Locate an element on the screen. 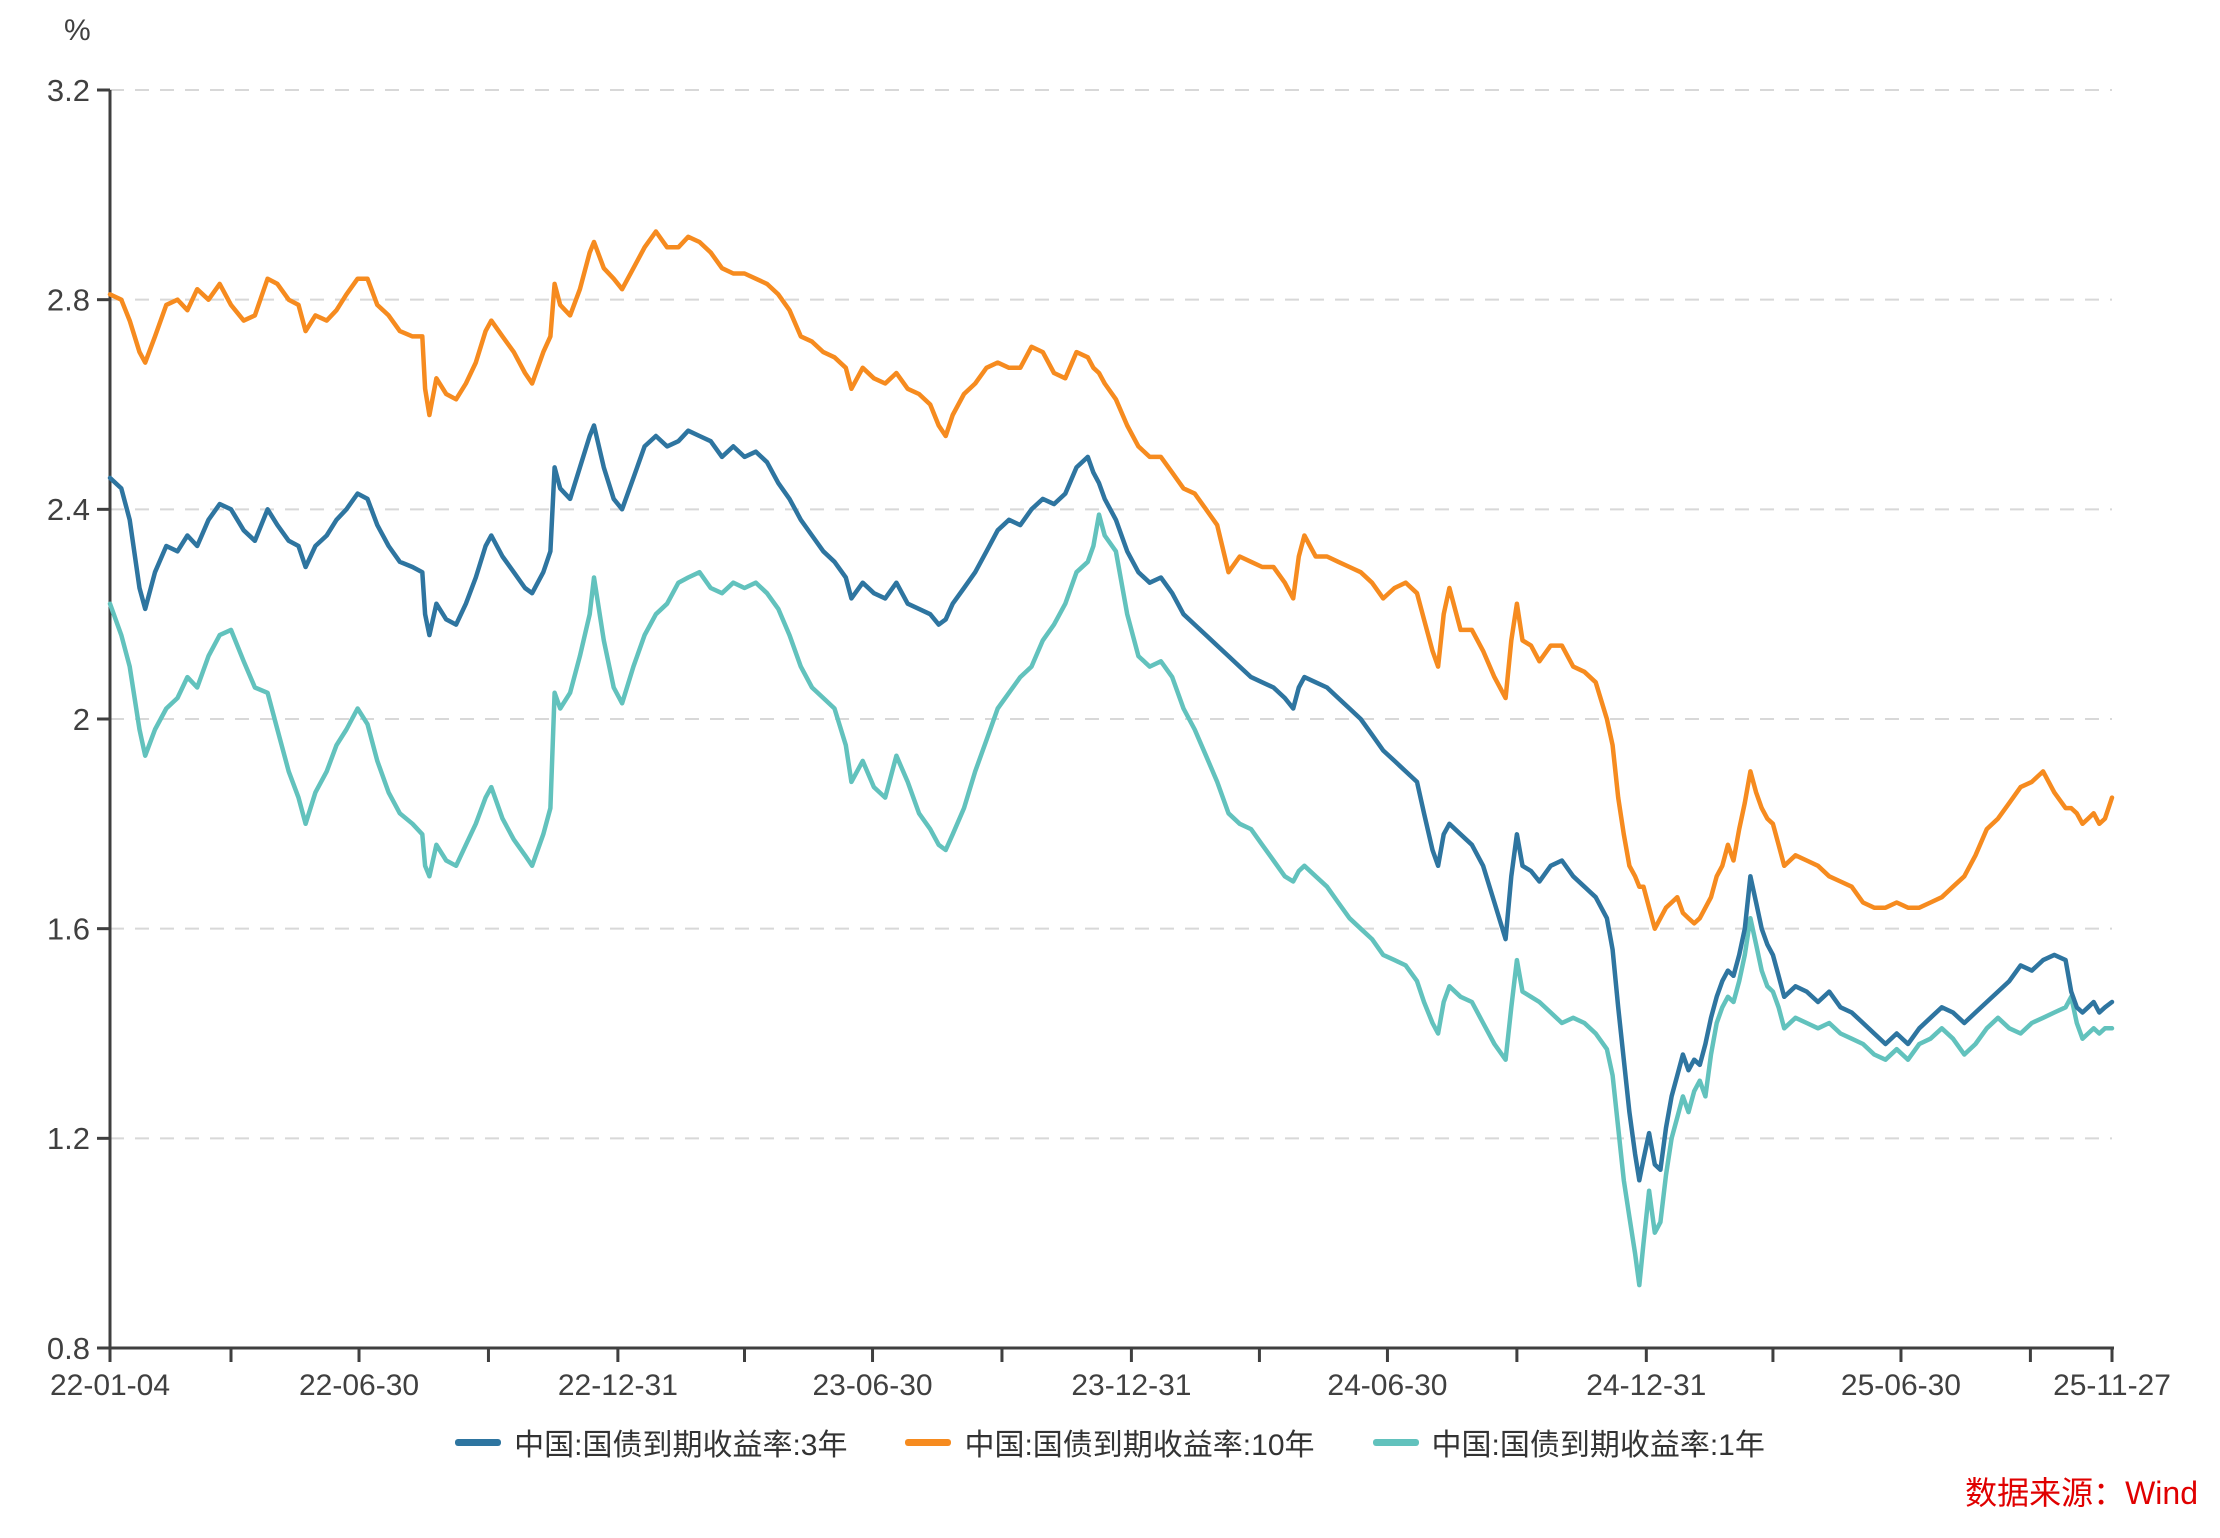 Image resolution: width=2220 pixels, height=1538 pixels. legend-line-10y-icon is located at coordinates (928, 1442).